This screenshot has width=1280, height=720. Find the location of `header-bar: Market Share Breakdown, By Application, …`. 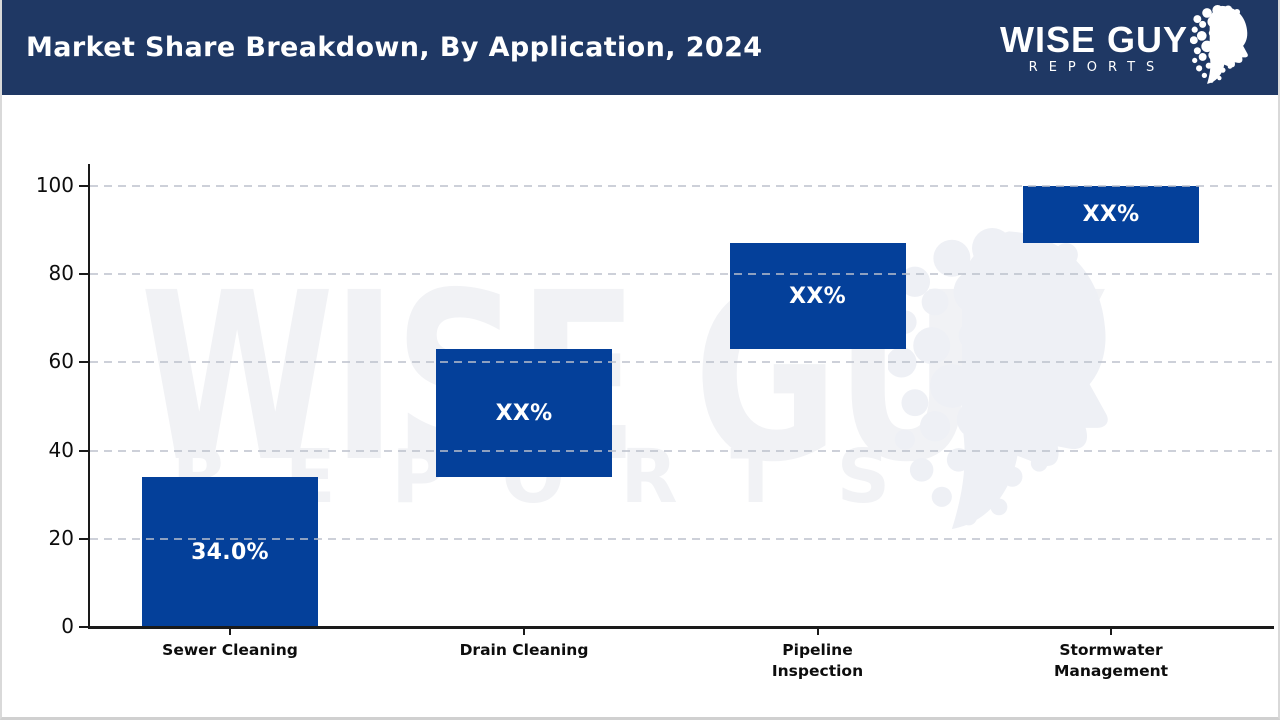

header-bar: Market Share Breakdown, By Application, … is located at coordinates (640, 47).